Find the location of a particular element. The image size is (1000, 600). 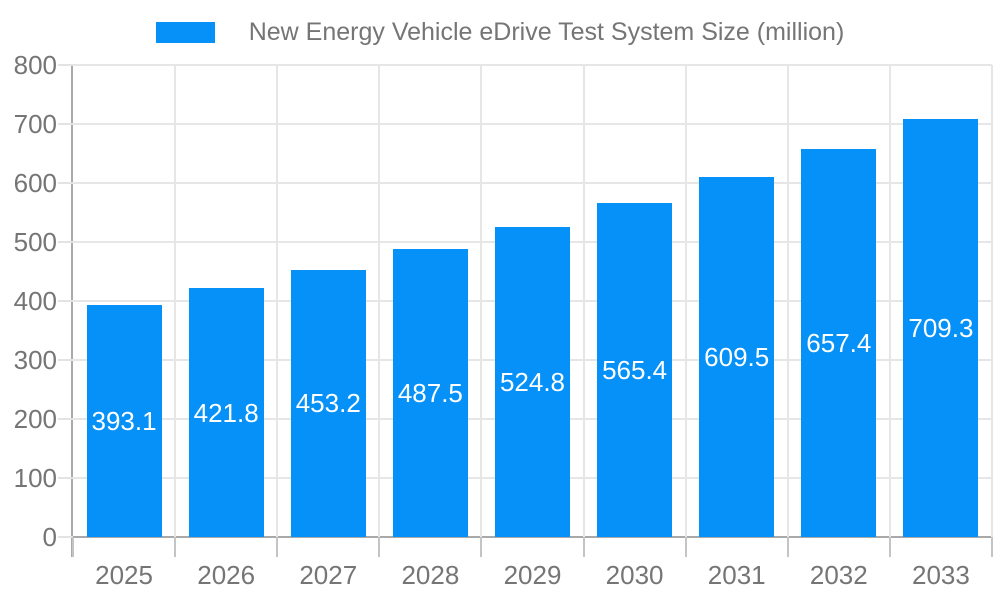

y-tick-label: 600 is located at coordinates (35, 183).